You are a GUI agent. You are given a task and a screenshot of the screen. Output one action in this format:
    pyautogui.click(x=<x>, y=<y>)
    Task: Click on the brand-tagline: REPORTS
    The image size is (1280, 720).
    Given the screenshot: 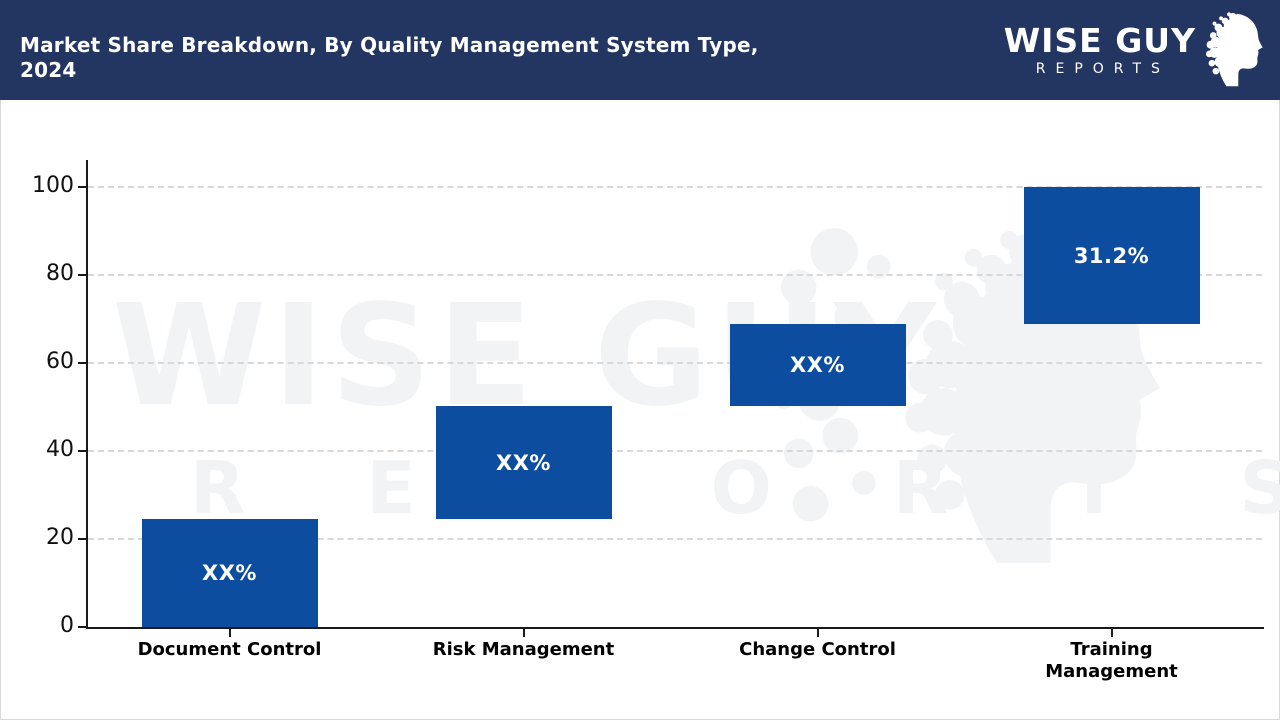 What is the action you would take?
    pyautogui.click(x=1102, y=69)
    